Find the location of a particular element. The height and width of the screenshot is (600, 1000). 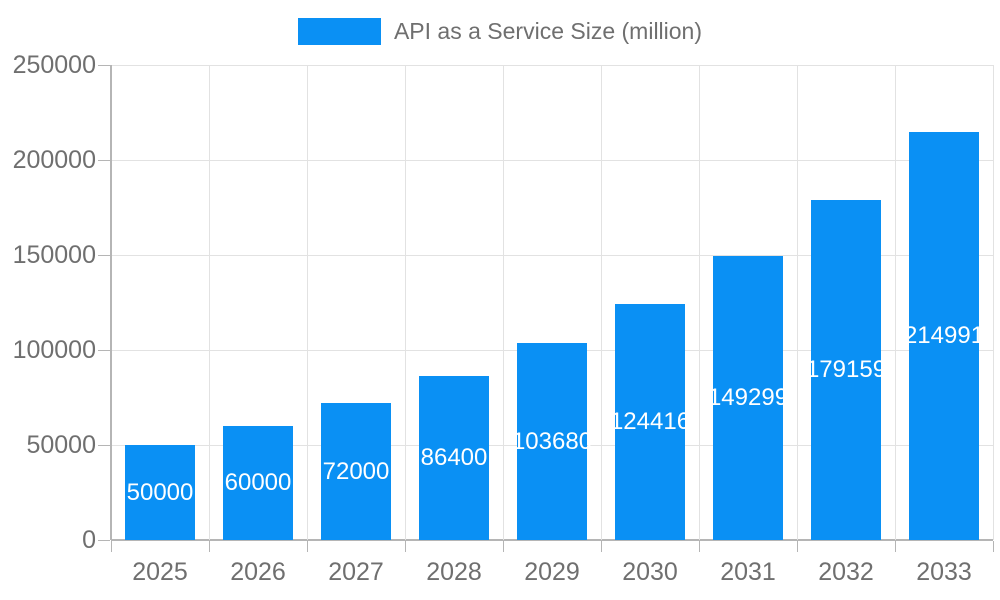

bar-value-label: 86400 is located at coordinates (454, 457).